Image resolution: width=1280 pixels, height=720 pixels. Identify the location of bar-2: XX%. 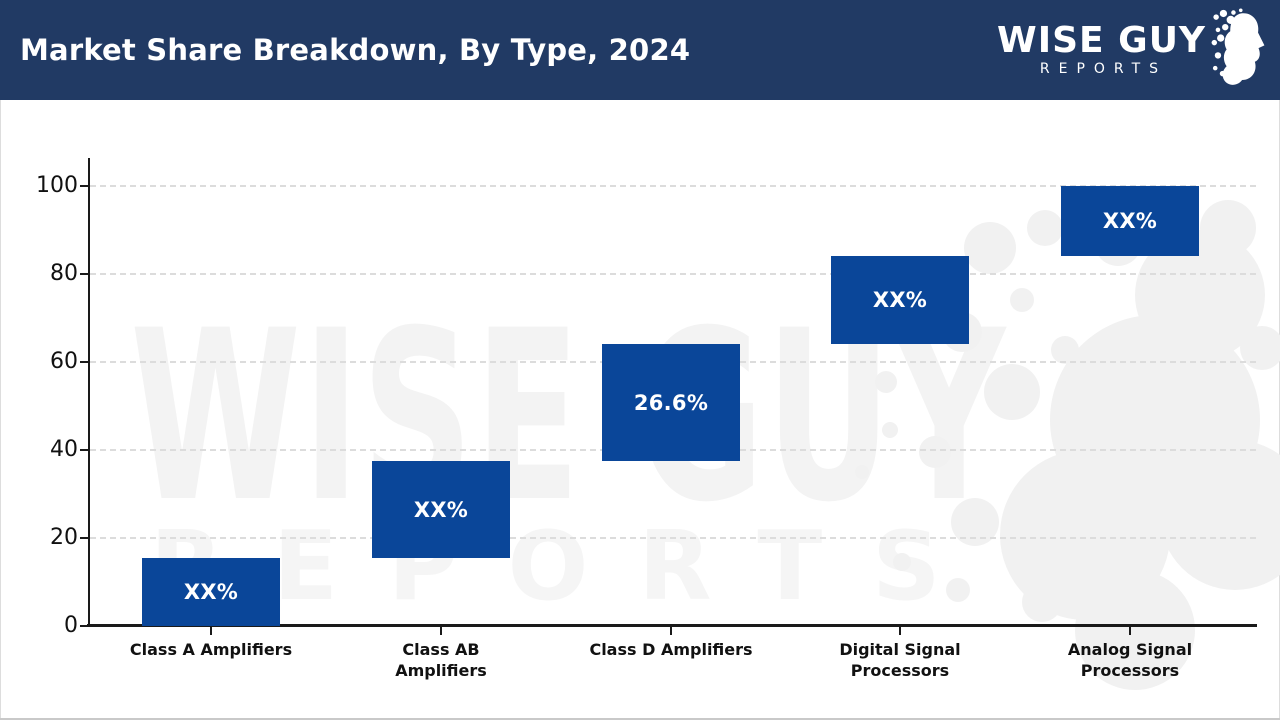
(441, 509).